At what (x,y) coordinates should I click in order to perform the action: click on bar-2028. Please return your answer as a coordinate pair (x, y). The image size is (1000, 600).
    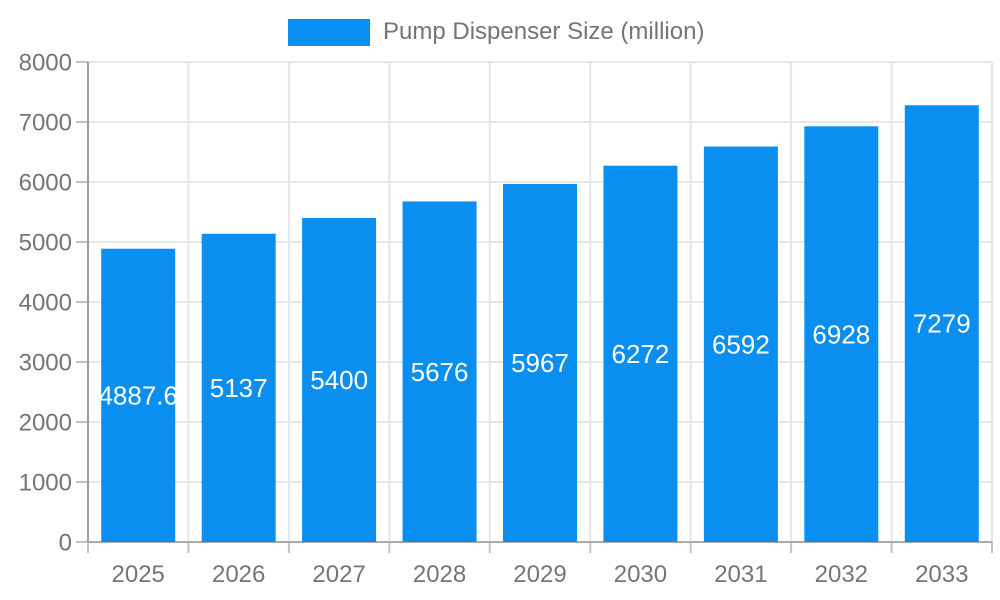
    Looking at the image, I should click on (439, 371).